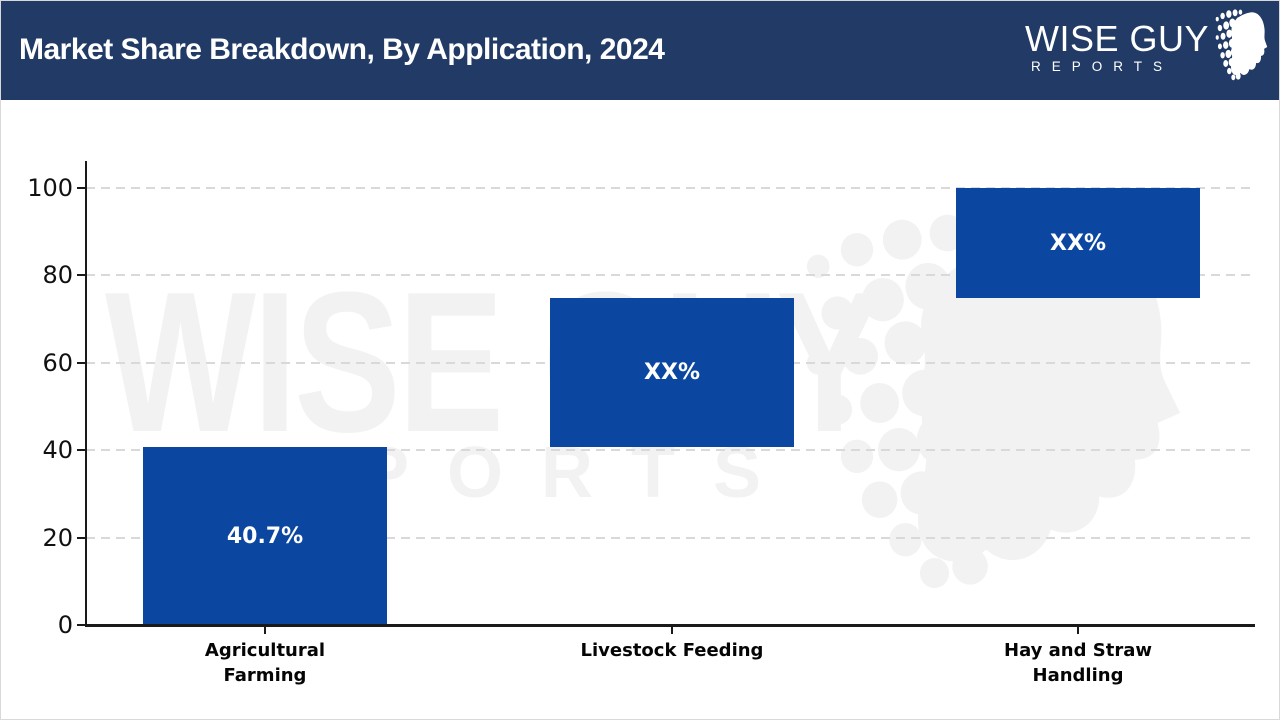 The image size is (1280, 720). I want to click on bar-2: XX%, so click(672, 373).